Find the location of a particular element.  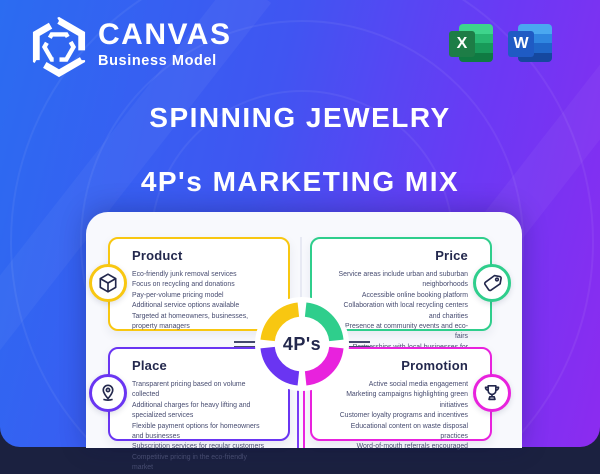

cube-icon is located at coordinates (108, 283).